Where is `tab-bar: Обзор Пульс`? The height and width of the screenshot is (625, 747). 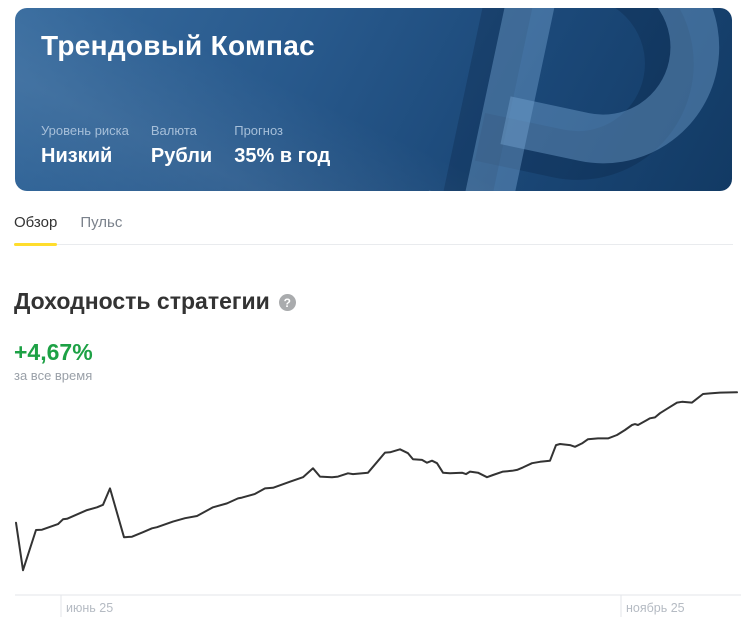 tab-bar: Обзор Пульс is located at coordinates (373, 227).